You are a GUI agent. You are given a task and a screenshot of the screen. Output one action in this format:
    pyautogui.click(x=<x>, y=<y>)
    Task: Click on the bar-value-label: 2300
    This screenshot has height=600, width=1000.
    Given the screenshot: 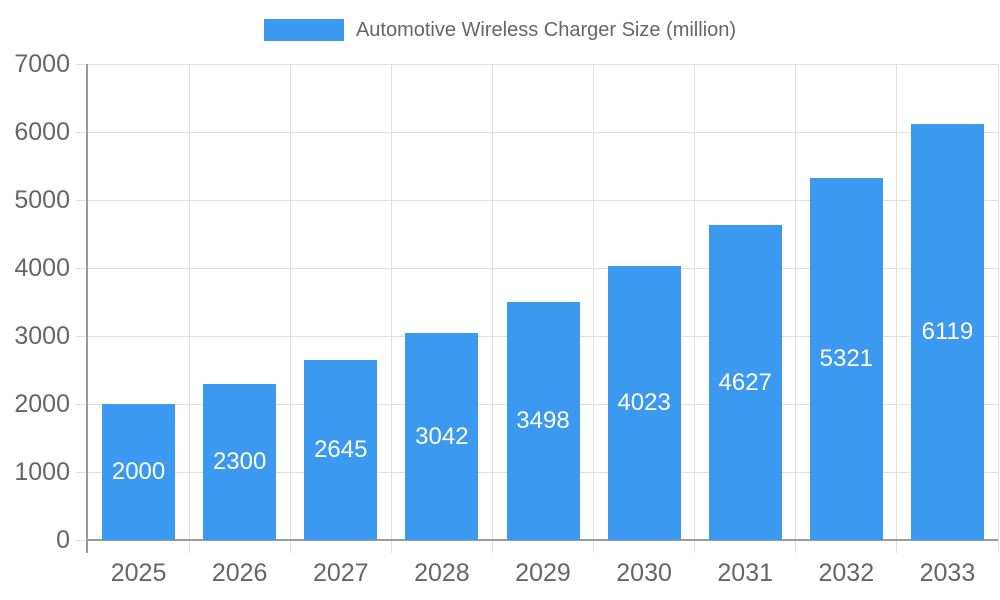 What is the action you would take?
    pyautogui.click(x=239, y=461)
    